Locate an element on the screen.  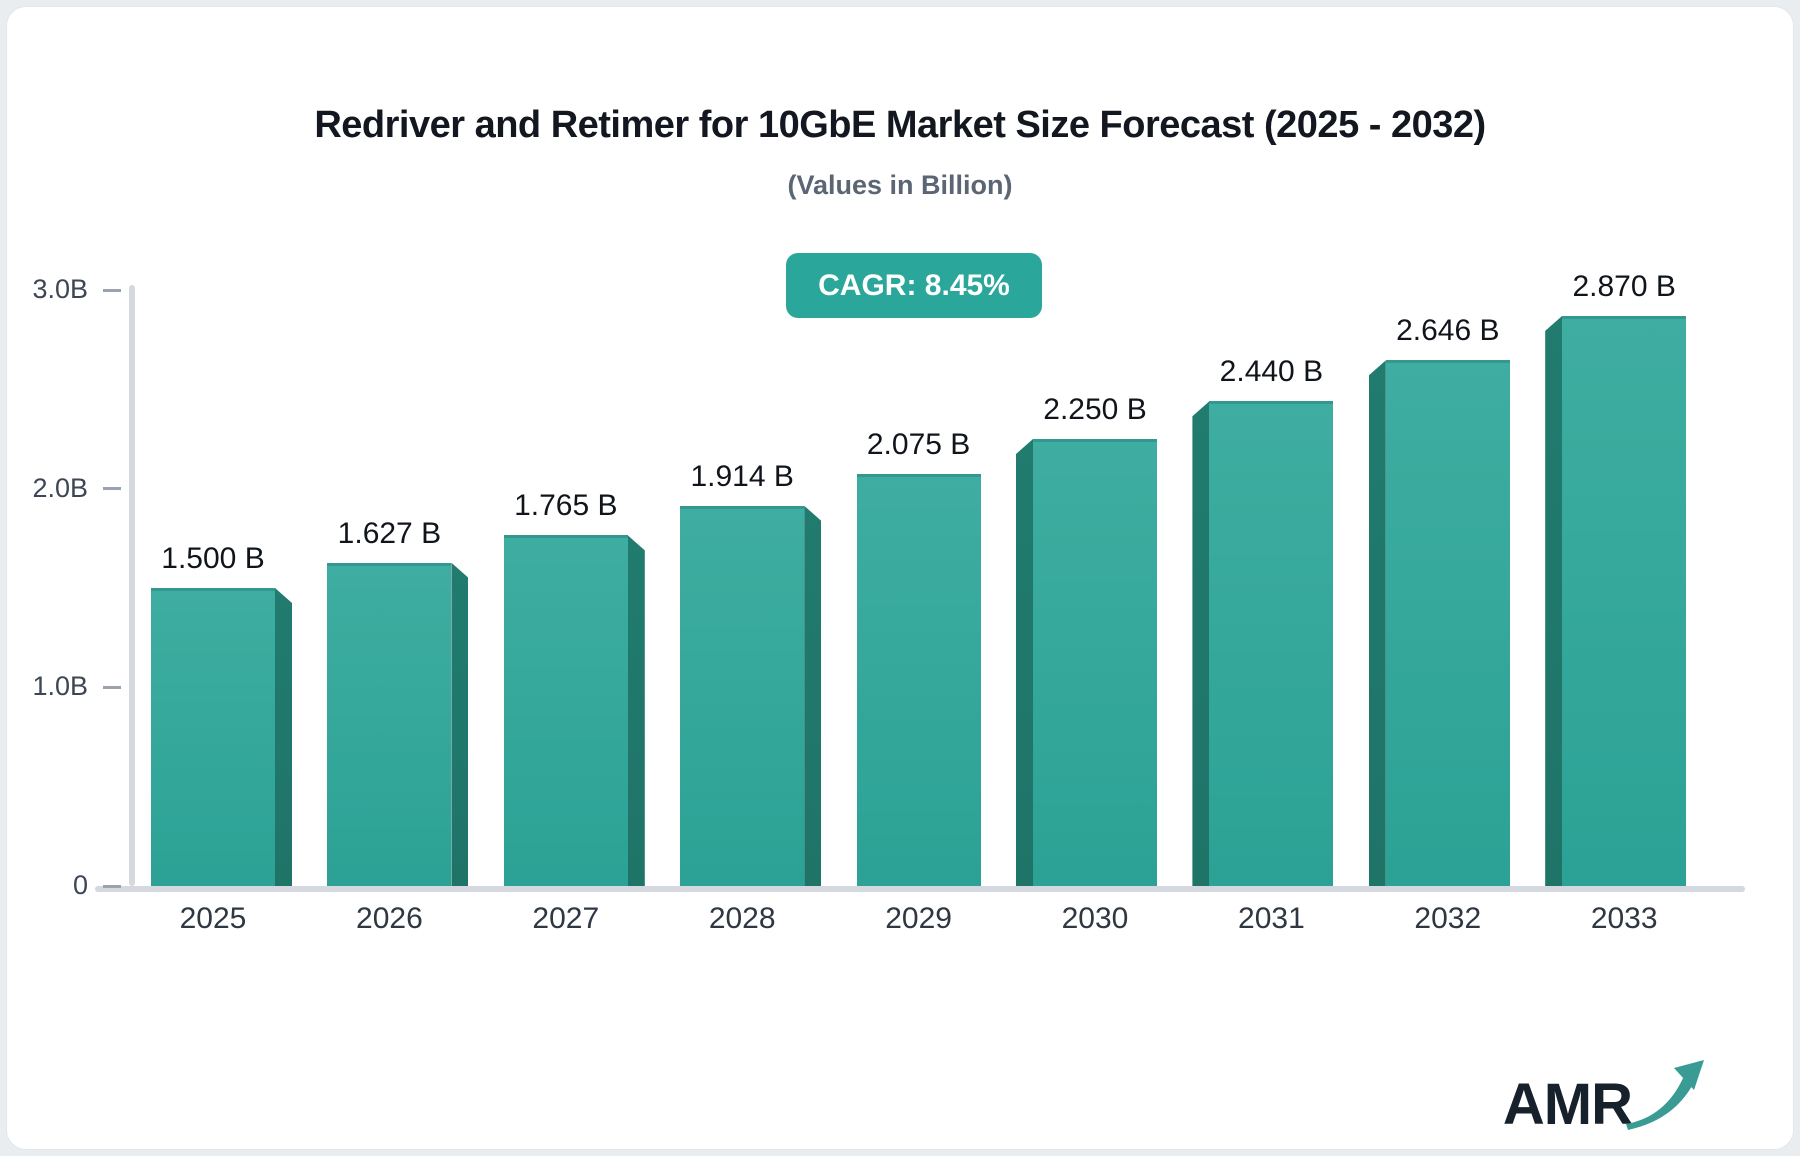
x-category-label-2028: 2028 is located at coordinates (742, 918).